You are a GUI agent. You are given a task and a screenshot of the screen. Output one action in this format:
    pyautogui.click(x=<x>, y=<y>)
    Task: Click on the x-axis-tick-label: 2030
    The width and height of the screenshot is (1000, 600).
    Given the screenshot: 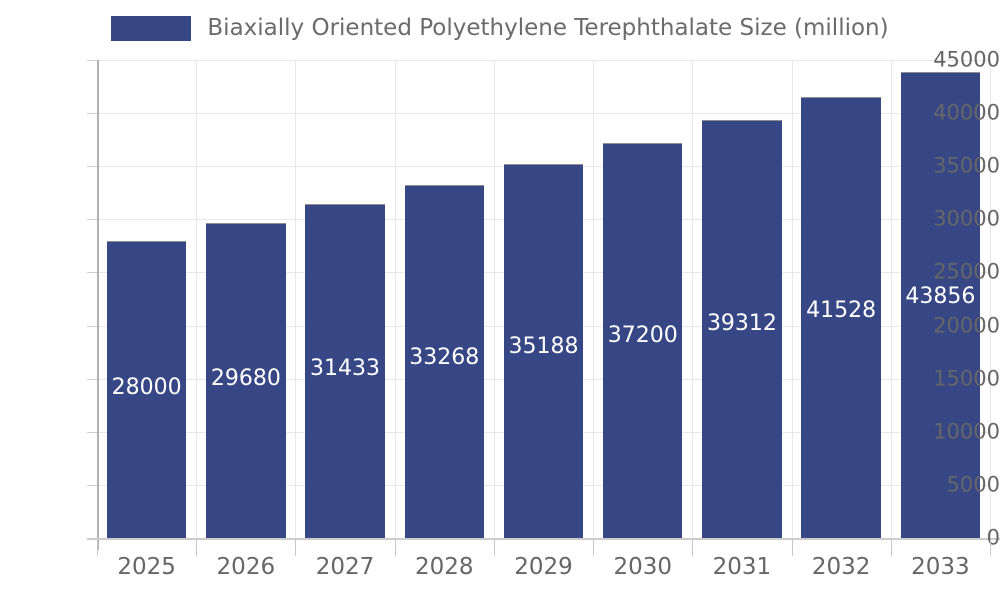 What is the action you would take?
    pyautogui.click(x=642, y=567)
    